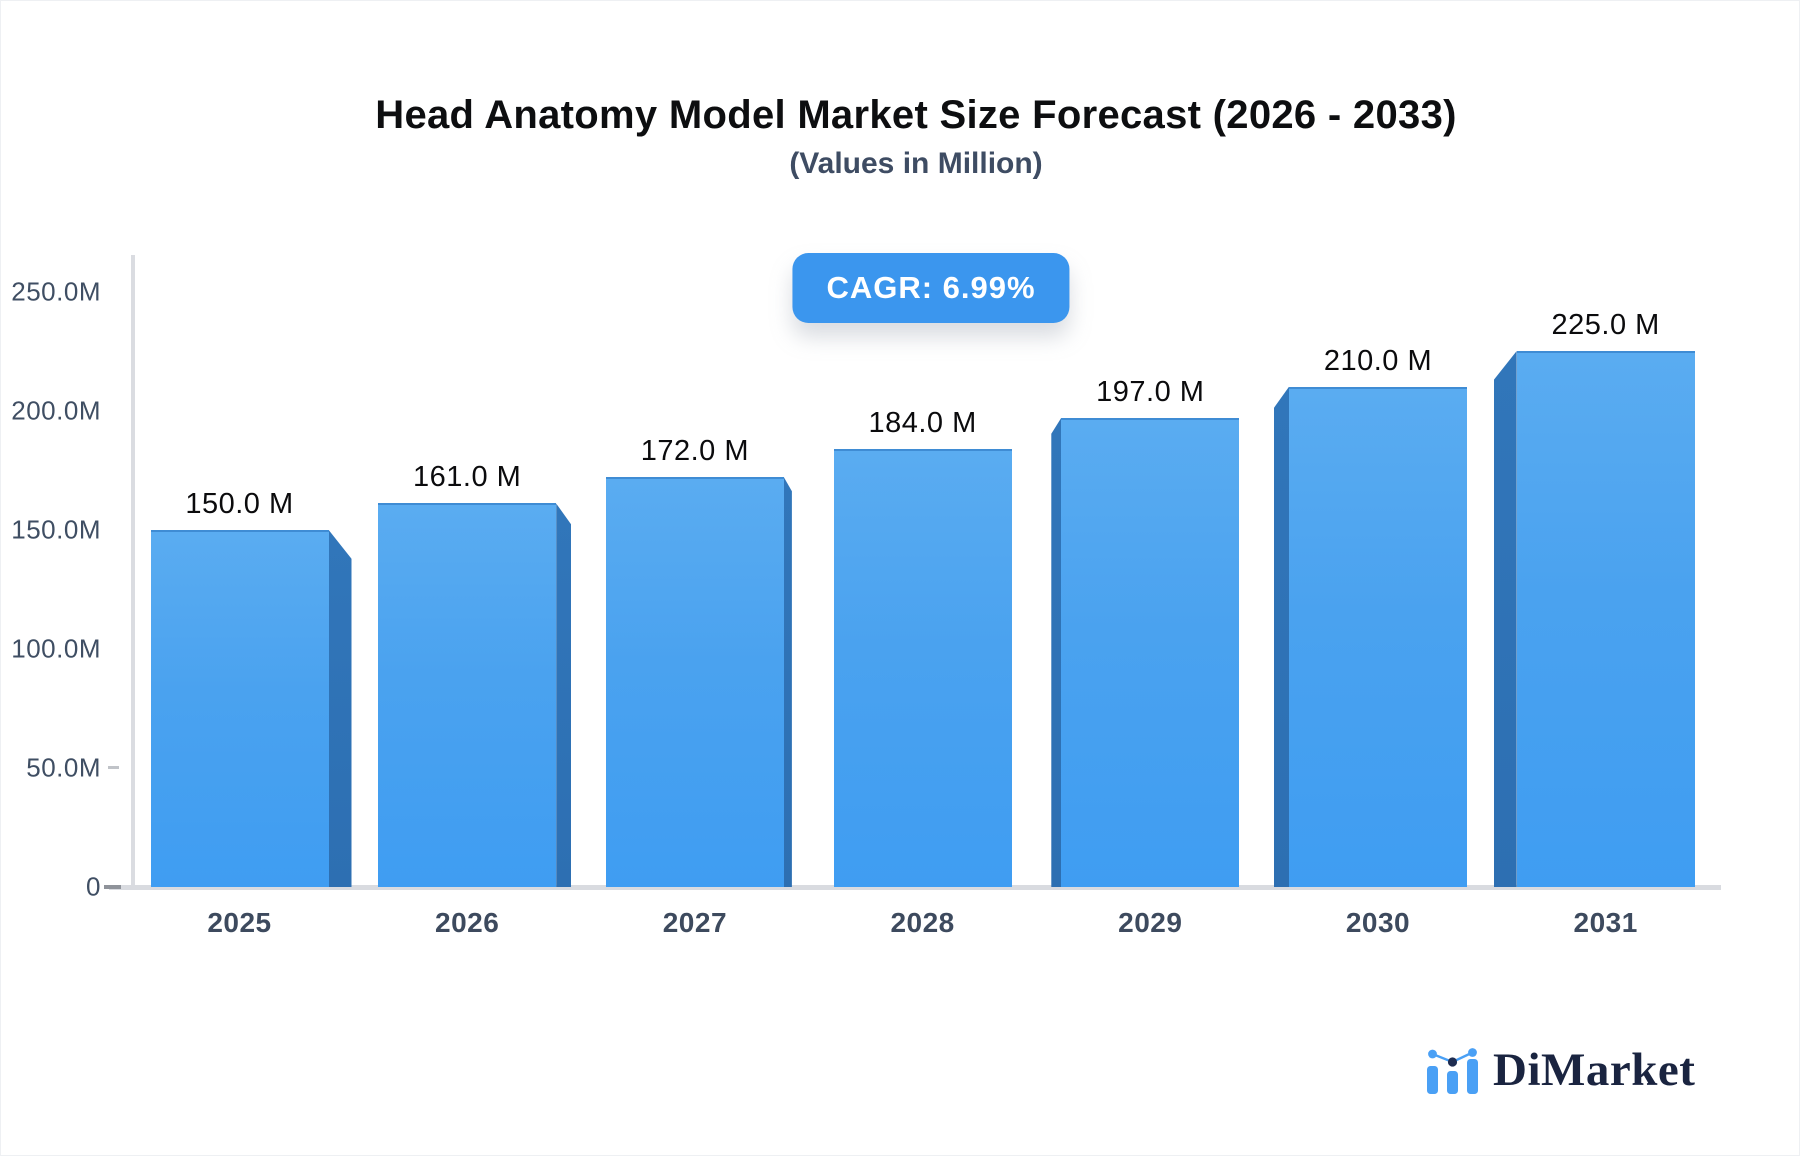 This screenshot has width=1800, height=1156. Describe the element at coordinates (1594, 1070) in the screenshot. I see `brand-logo-text: DiMarket` at that location.